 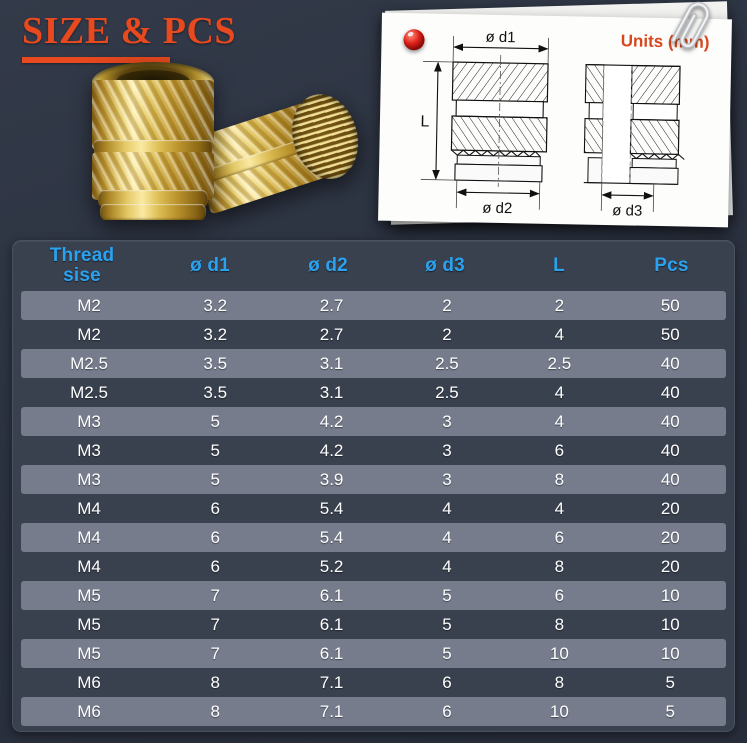 I want to click on table-row: M5 7 6.1 5 6 10, so click(x=373, y=595).